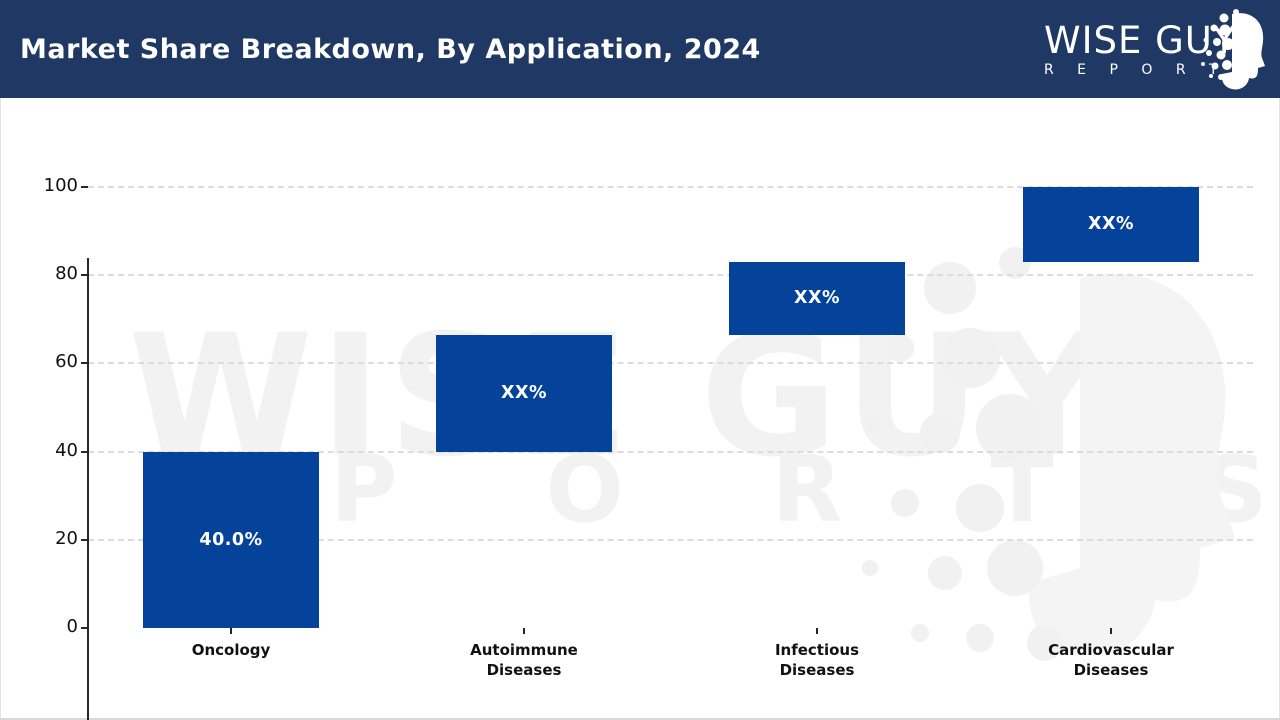 The image size is (1280, 720). Describe the element at coordinates (1141, 49) in the screenshot. I see `brand-logo: WISE GUY R E P O R T S` at that location.